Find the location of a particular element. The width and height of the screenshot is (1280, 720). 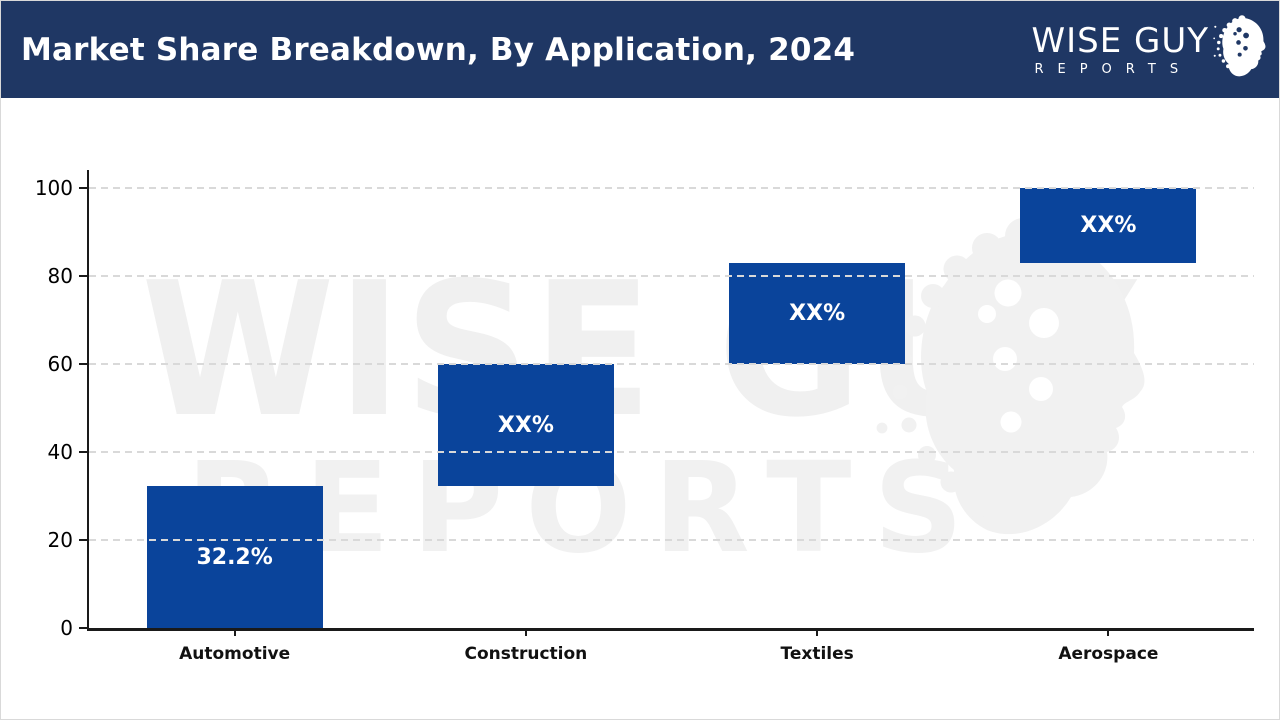

bar-automotive is located at coordinates (234, 557).